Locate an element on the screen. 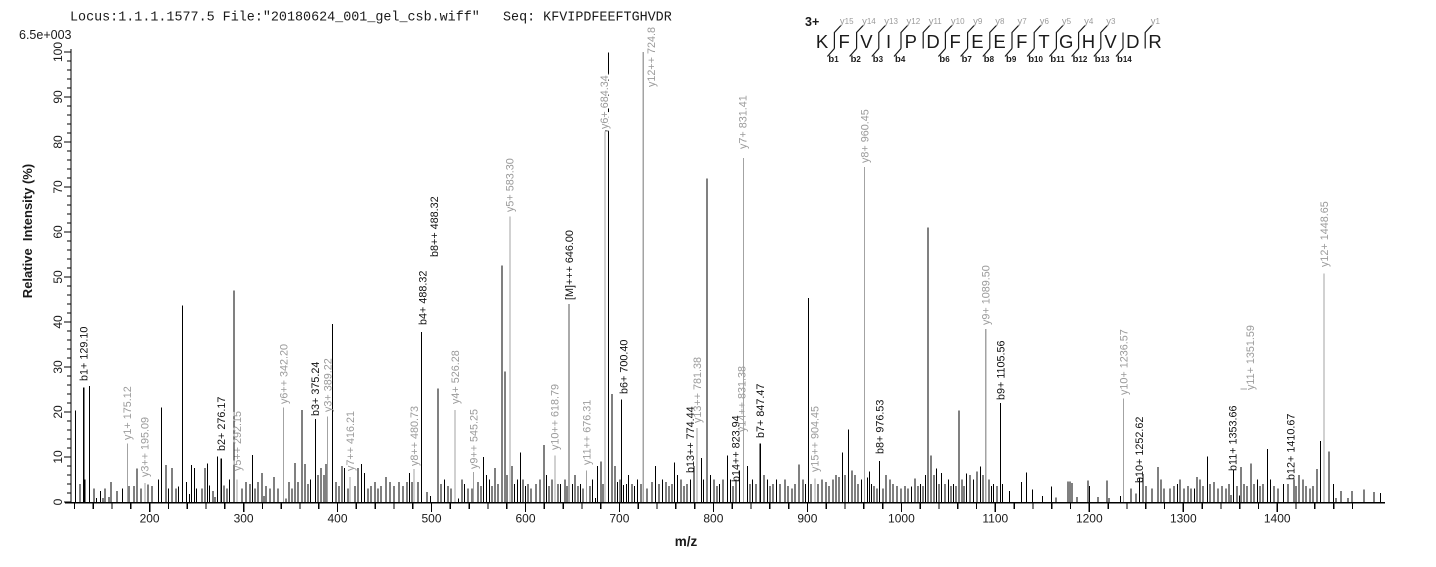  svg-text: 500 is located at coordinates (431, 519).